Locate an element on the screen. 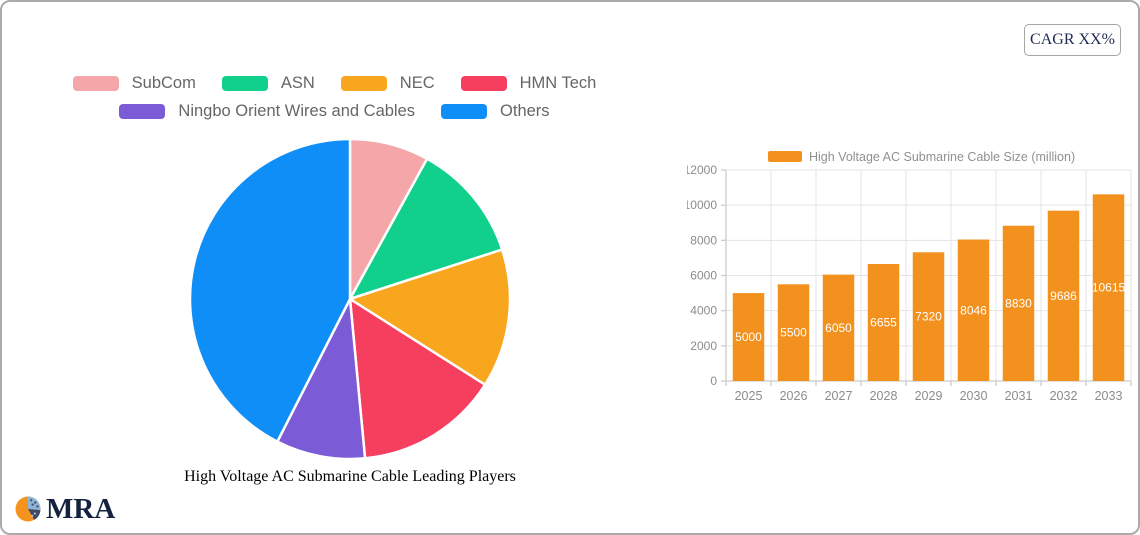  bar-value-label: 9686 is located at coordinates (1063, 296).